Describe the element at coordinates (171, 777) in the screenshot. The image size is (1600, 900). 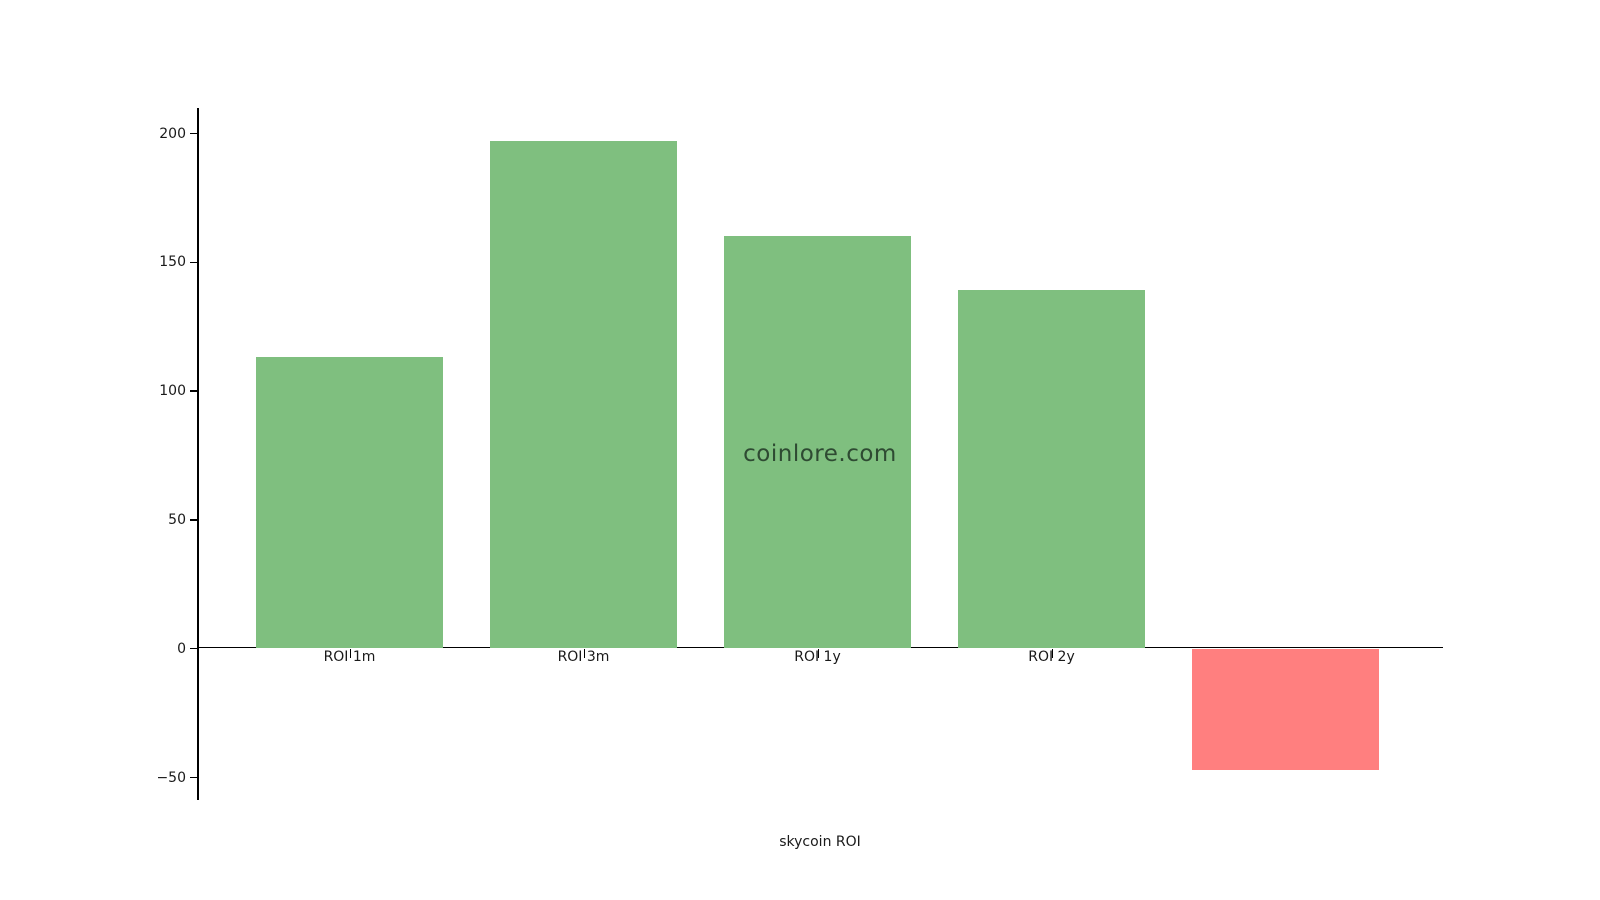
I see `y-tick-label: −50` at that location.